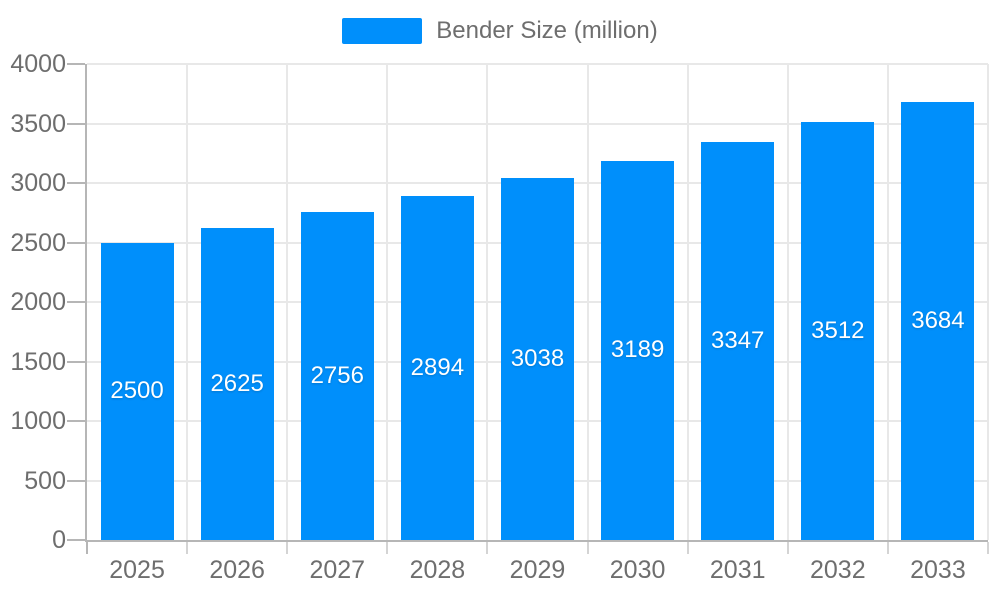 The height and width of the screenshot is (600, 1000). I want to click on bar: 2756, so click(337, 376).